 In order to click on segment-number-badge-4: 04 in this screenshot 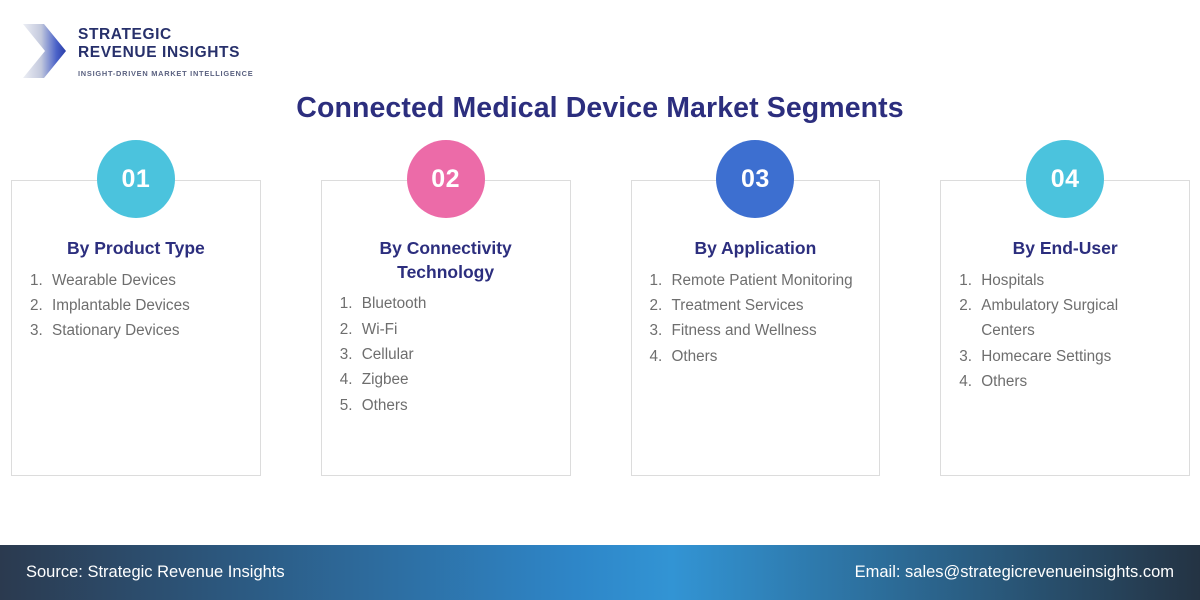, I will do `click(1065, 179)`.